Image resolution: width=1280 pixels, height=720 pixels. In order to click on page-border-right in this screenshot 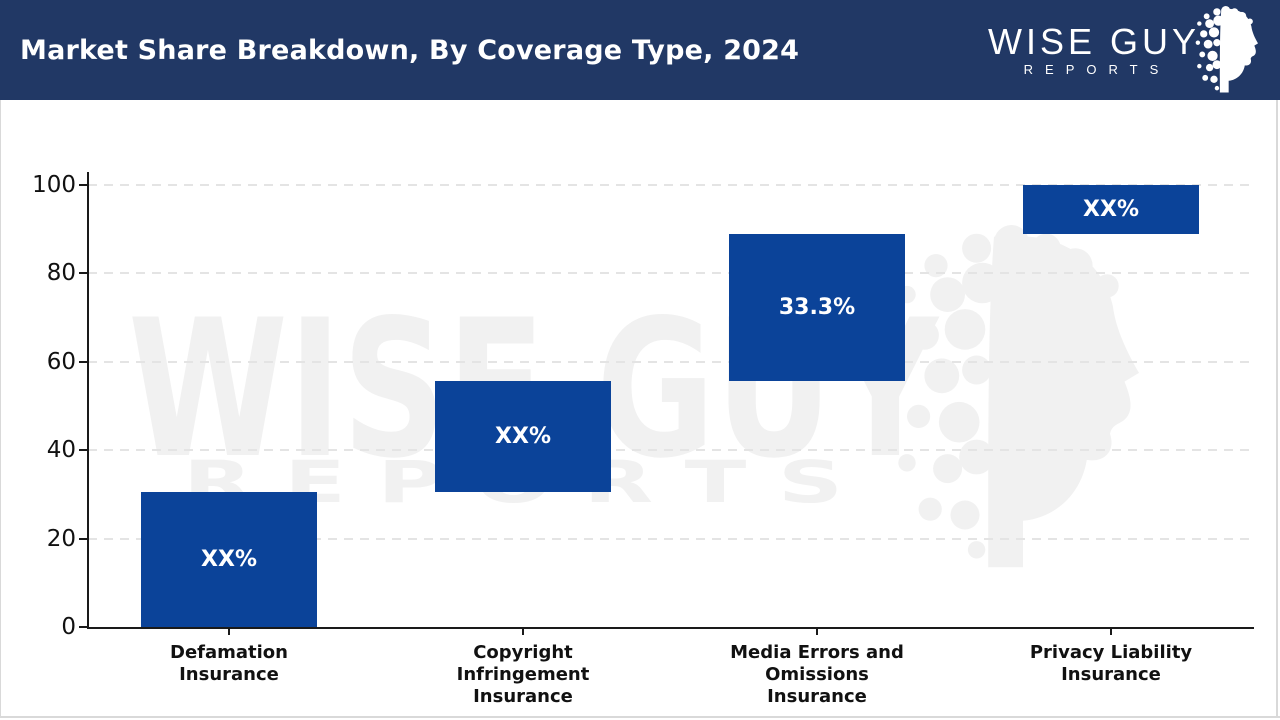, I will do `click(1277, 409)`.